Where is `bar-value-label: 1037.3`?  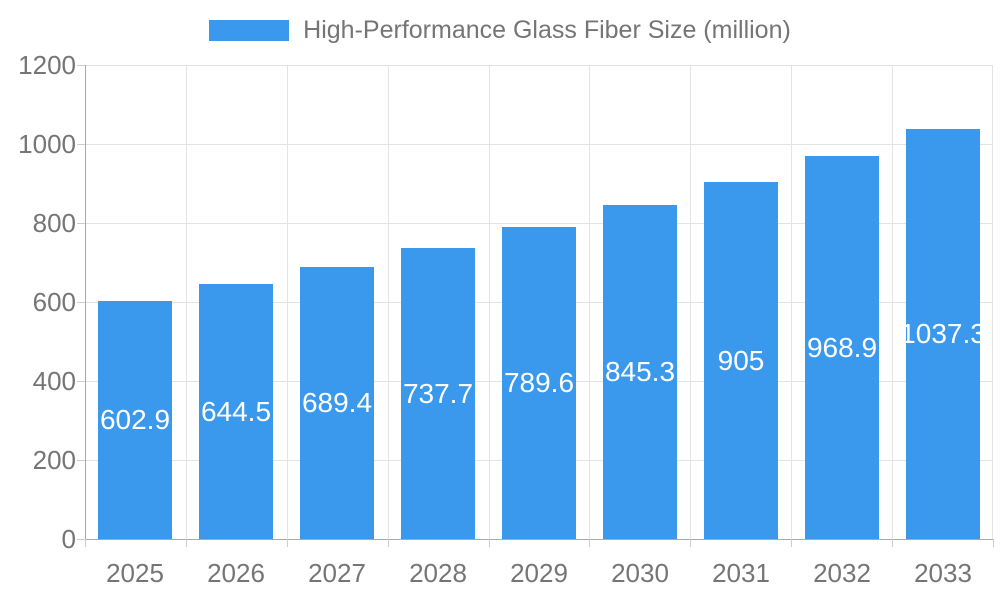 bar-value-label: 1037.3 is located at coordinates (943, 333).